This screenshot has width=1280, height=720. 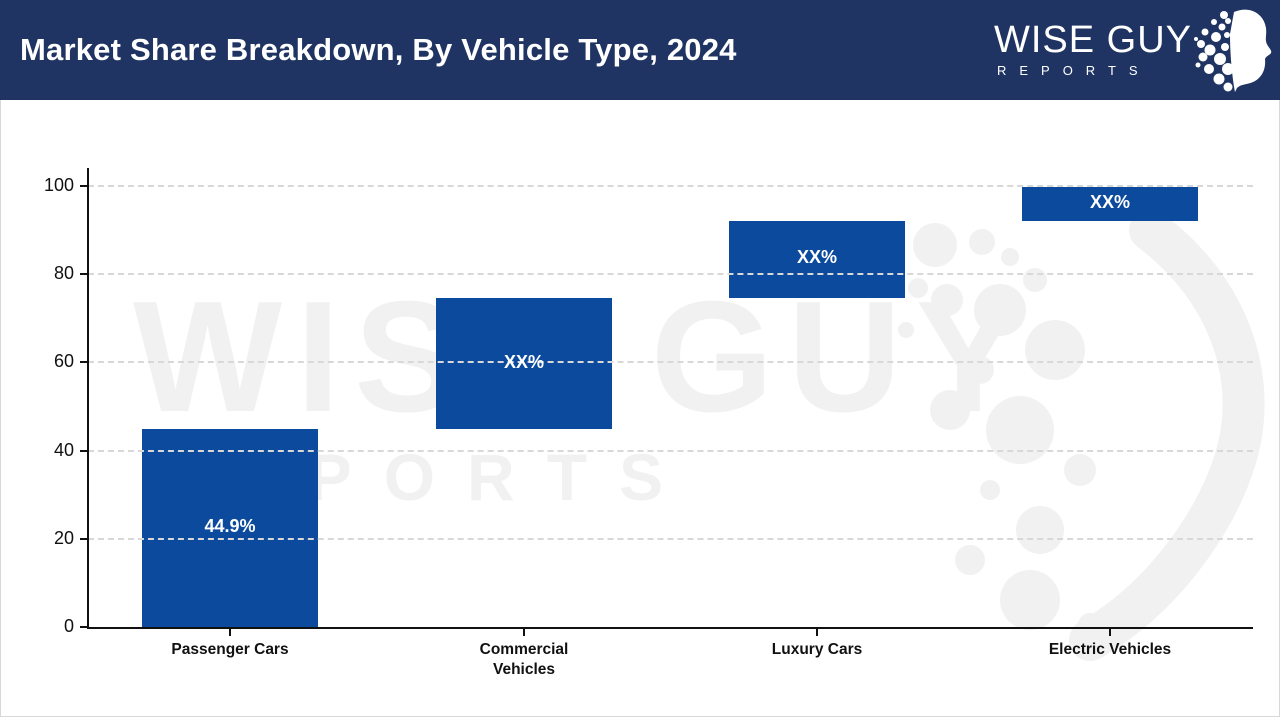 What do you see at coordinates (1073, 70) in the screenshot?
I see `brand-reports-label: REPORTS` at bounding box center [1073, 70].